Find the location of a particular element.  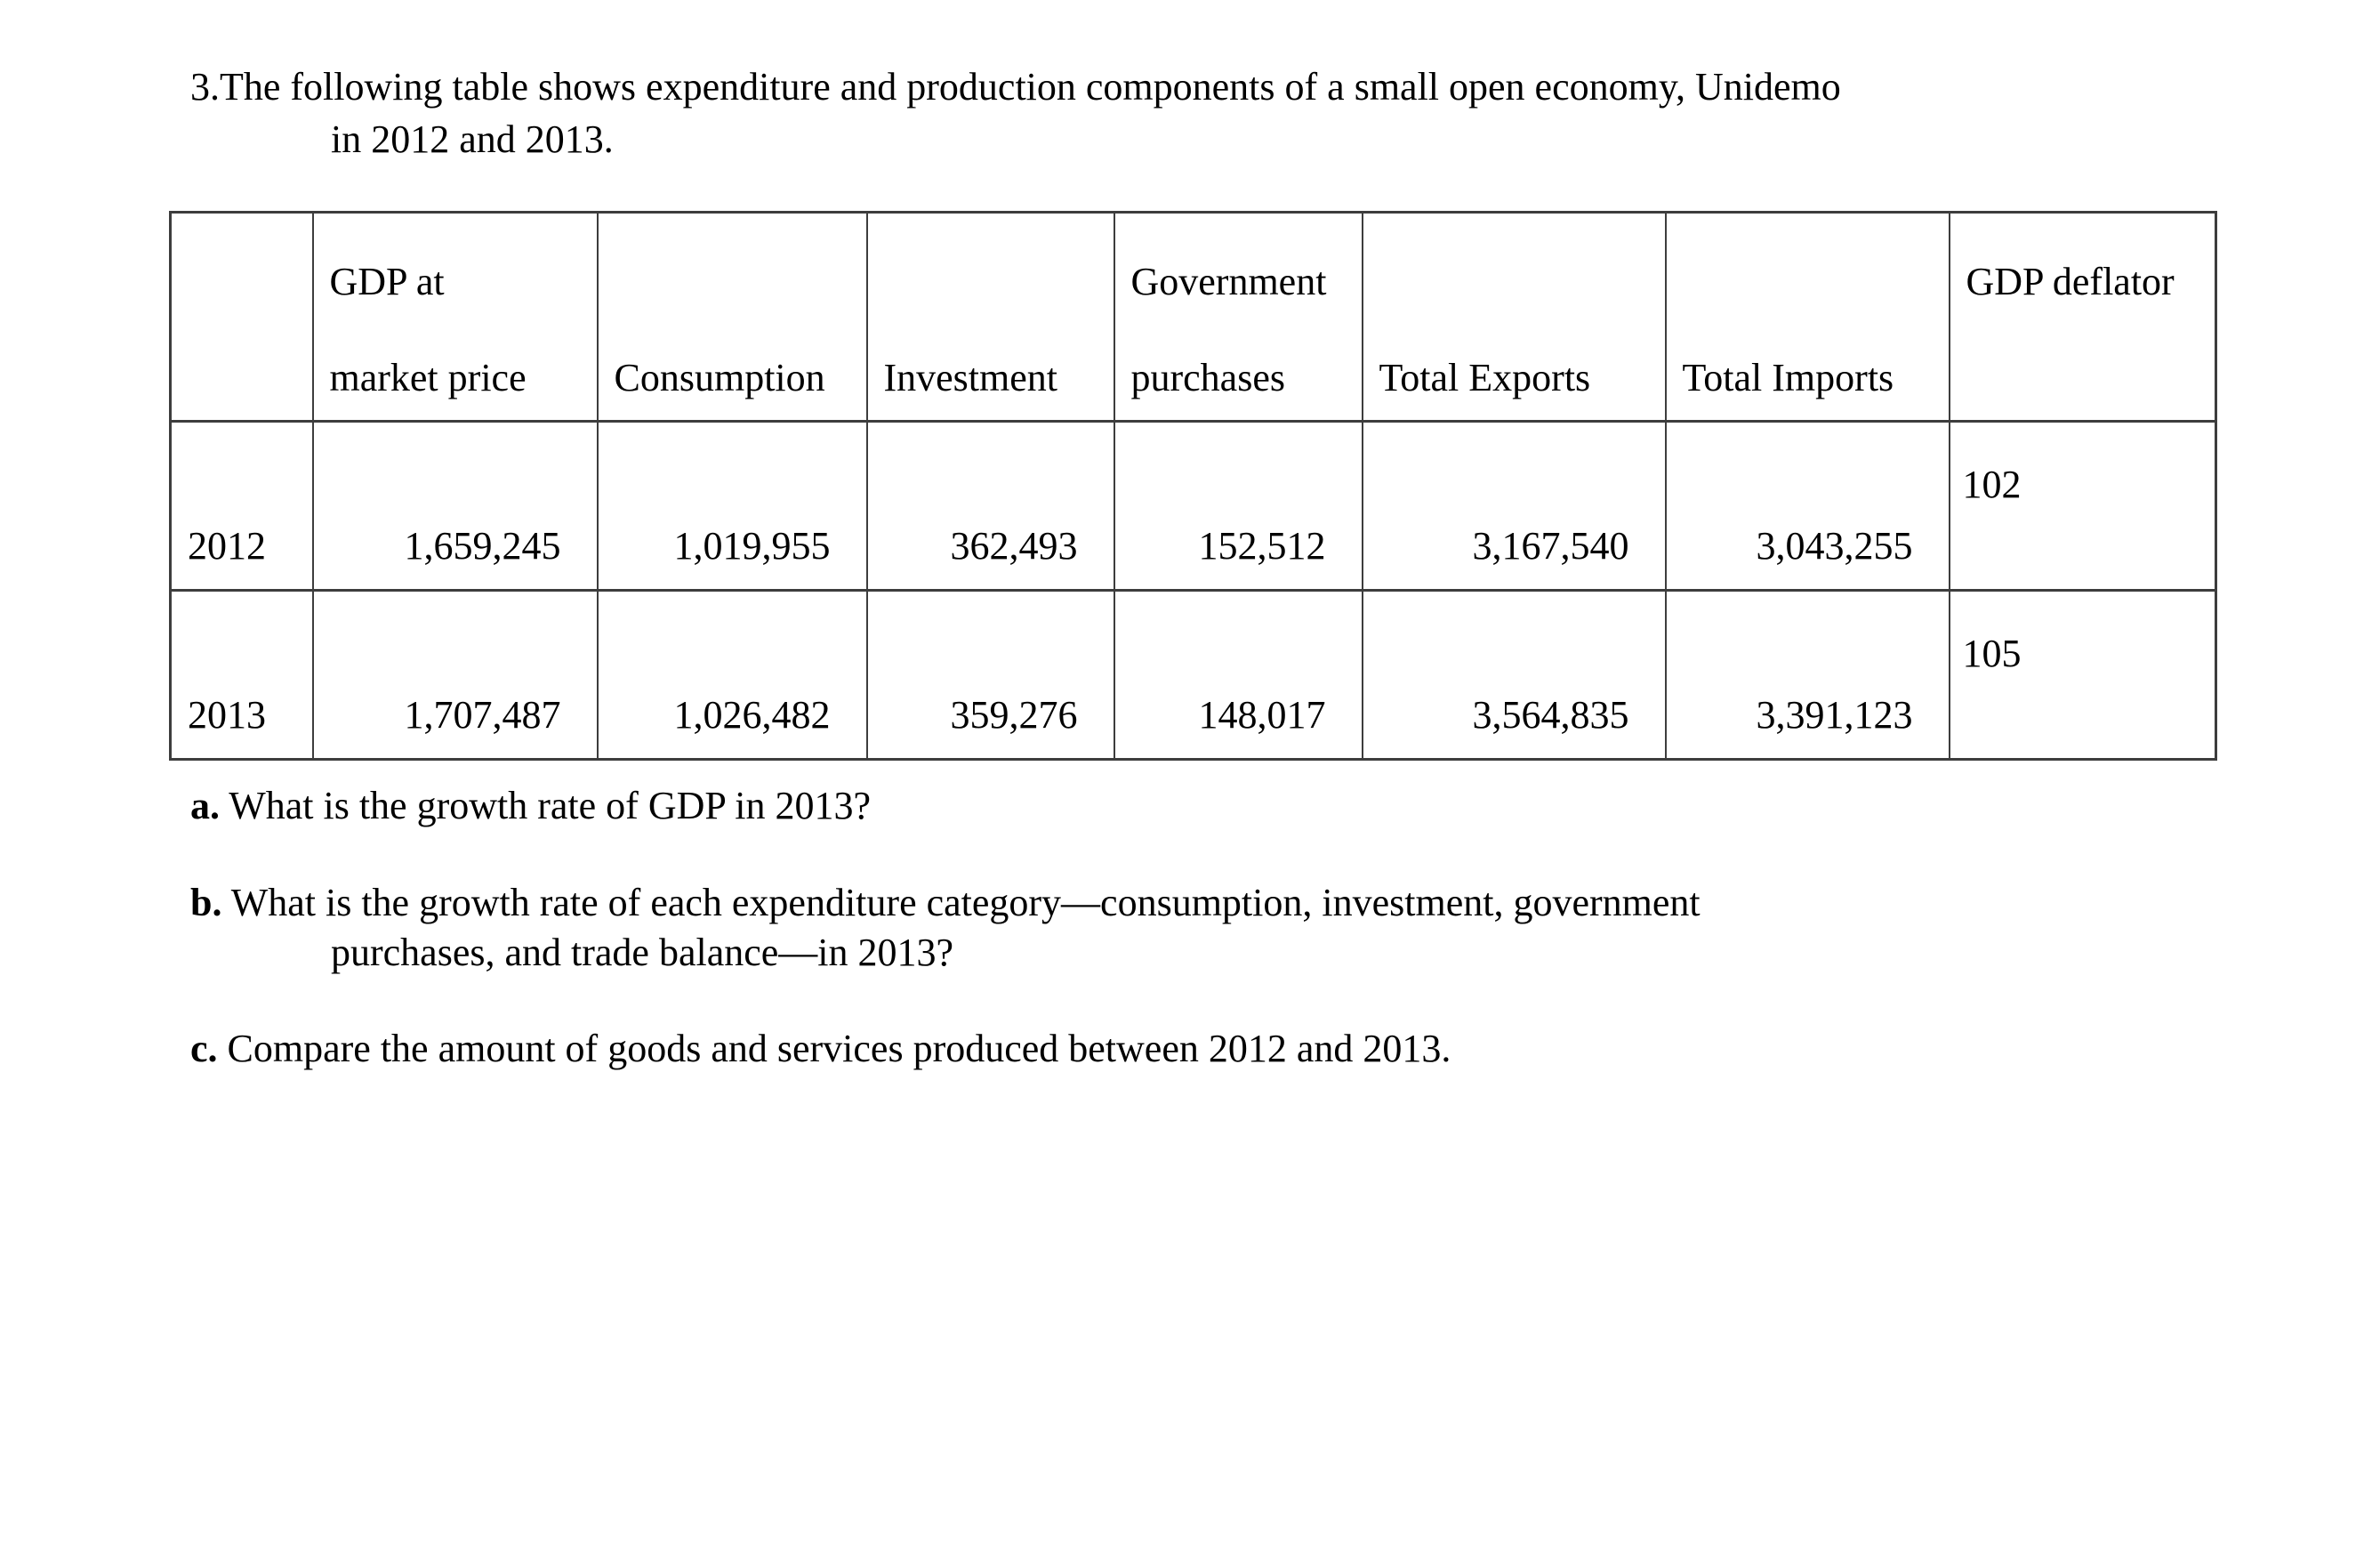

cell-2012-imports: 3,043,255 is located at coordinates (1807, 506).